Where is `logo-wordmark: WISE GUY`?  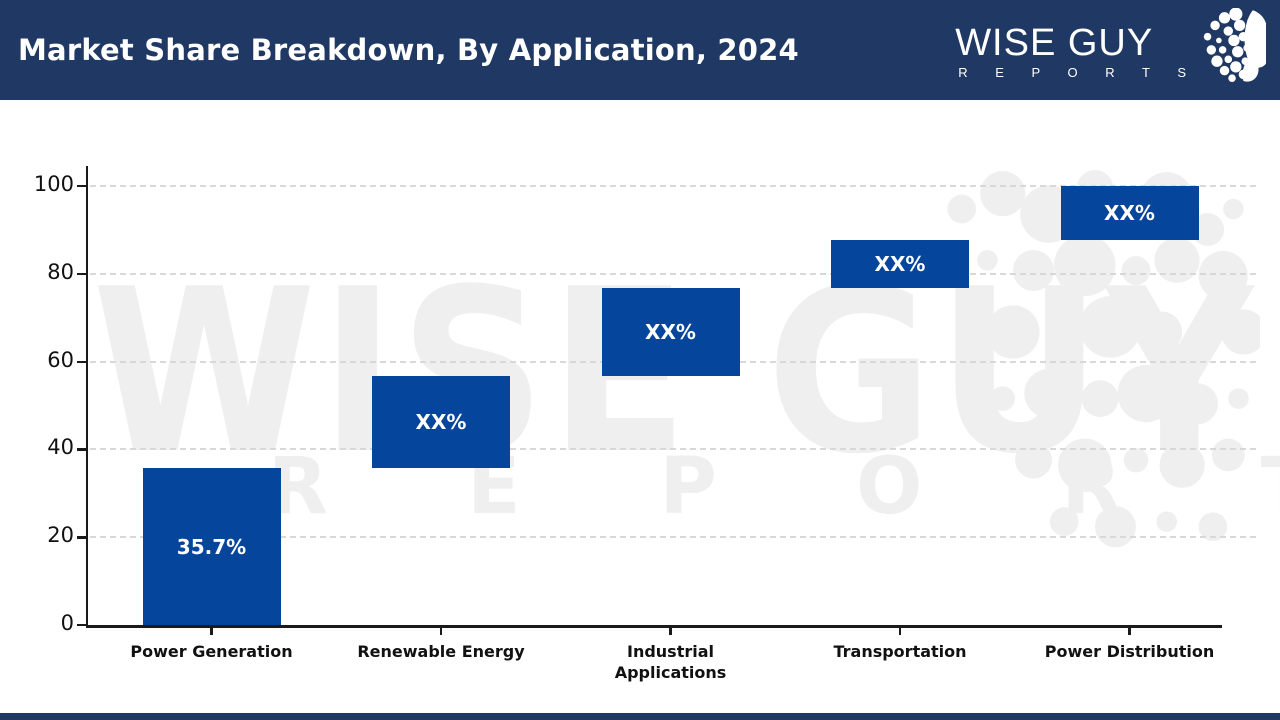 logo-wordmark: WISE GUY is located at coordinates (1054, 42).